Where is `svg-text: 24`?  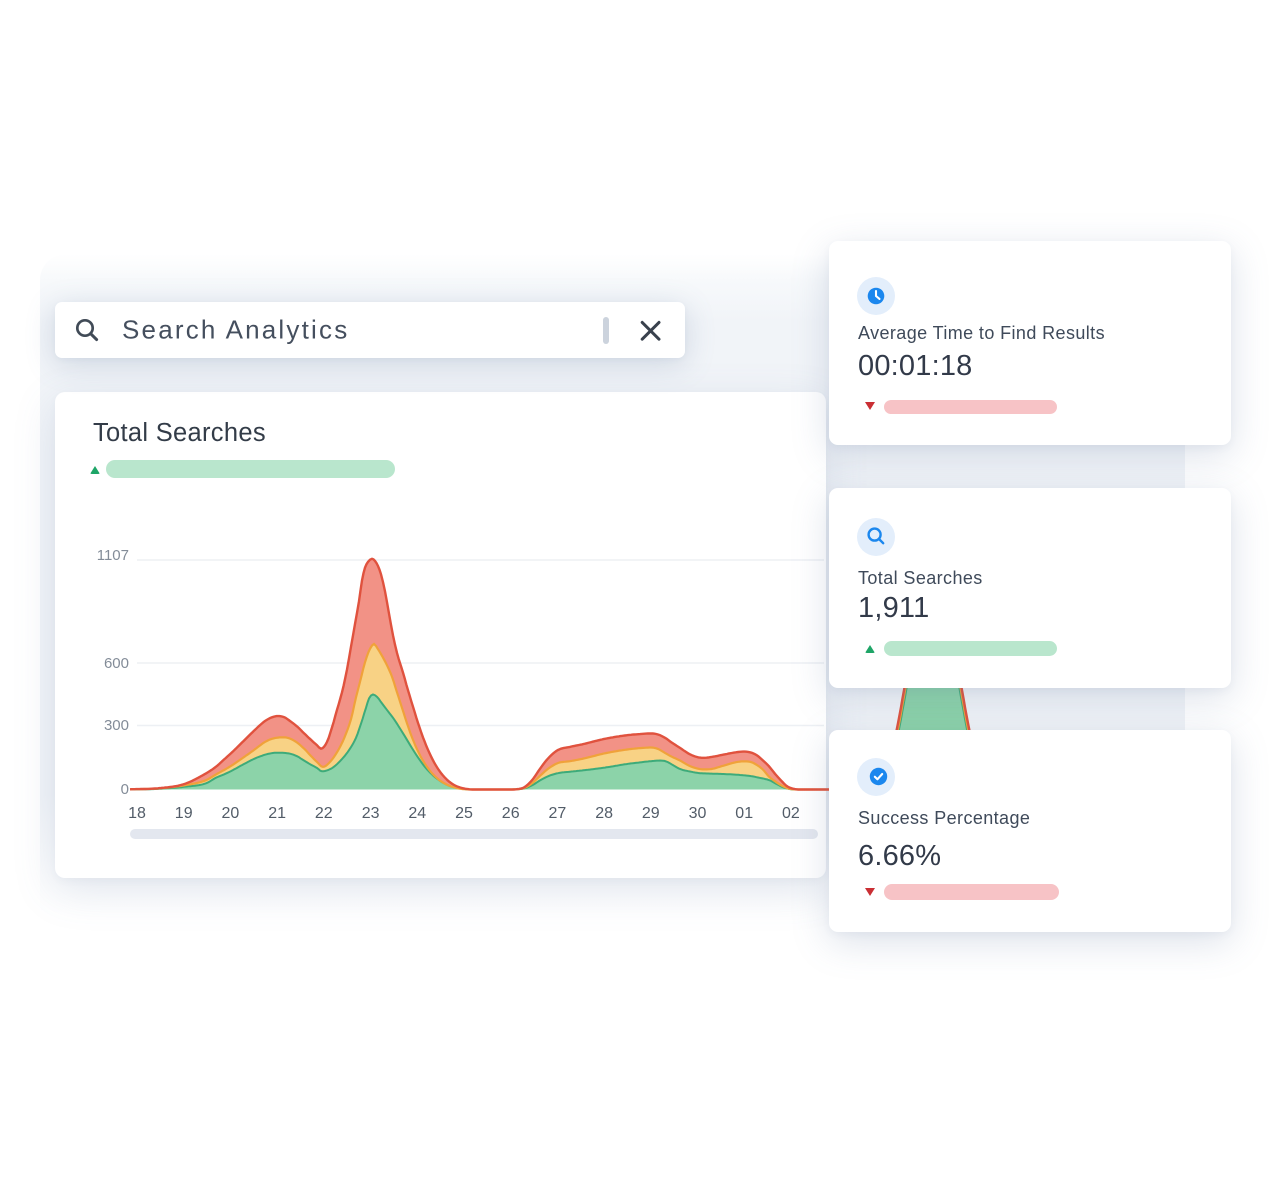 svg-text: 24 is located at coordinates (417, 813).